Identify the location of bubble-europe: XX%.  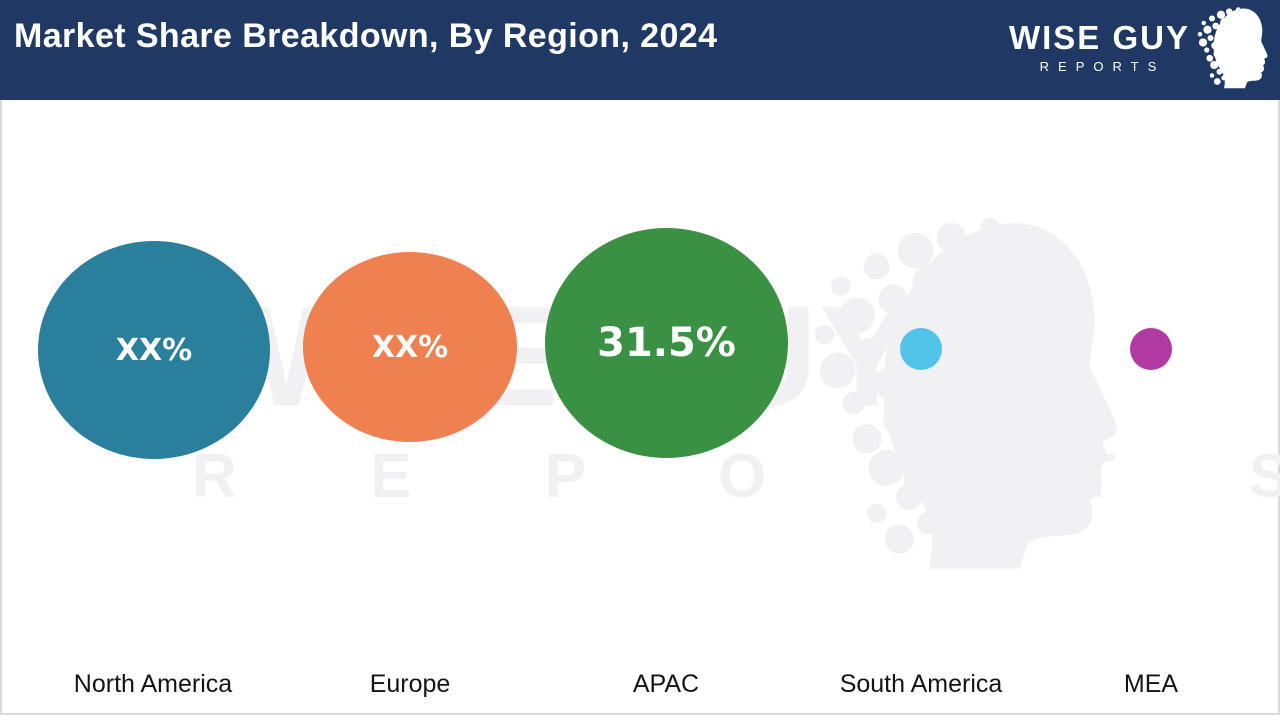
(410, 347).